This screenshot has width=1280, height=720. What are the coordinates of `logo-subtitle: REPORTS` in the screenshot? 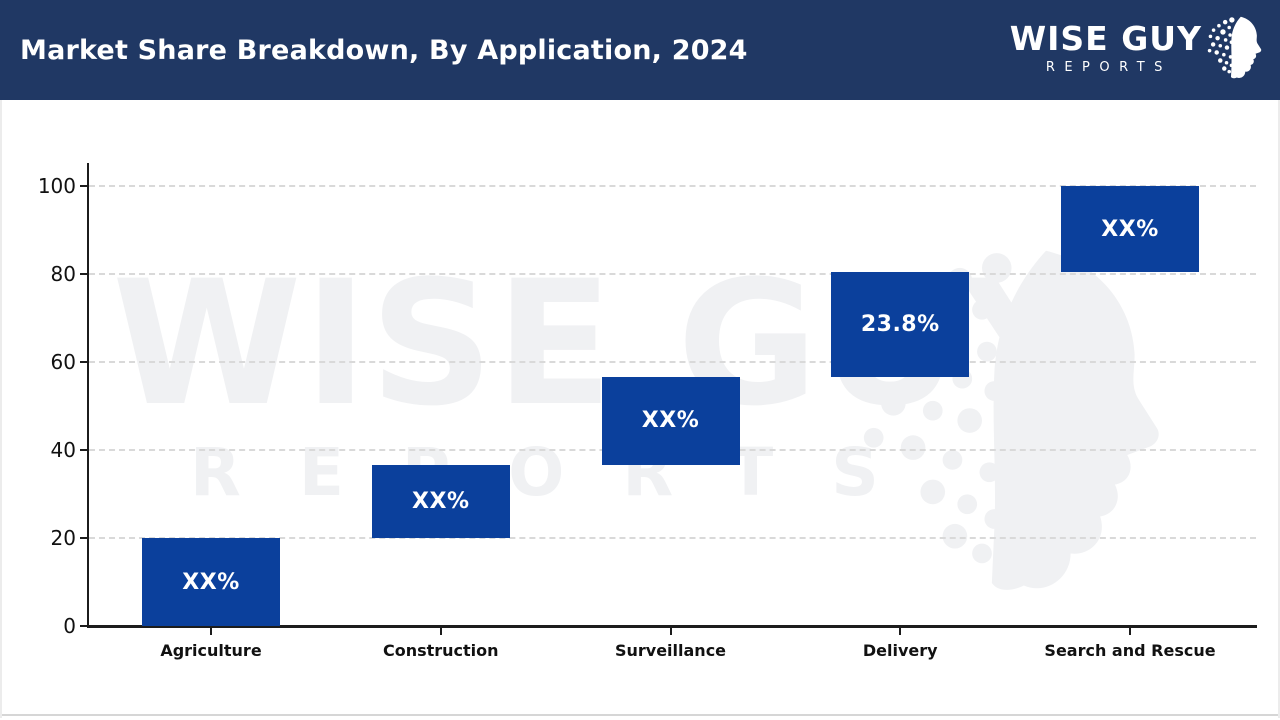 It's located at (1108, 67).